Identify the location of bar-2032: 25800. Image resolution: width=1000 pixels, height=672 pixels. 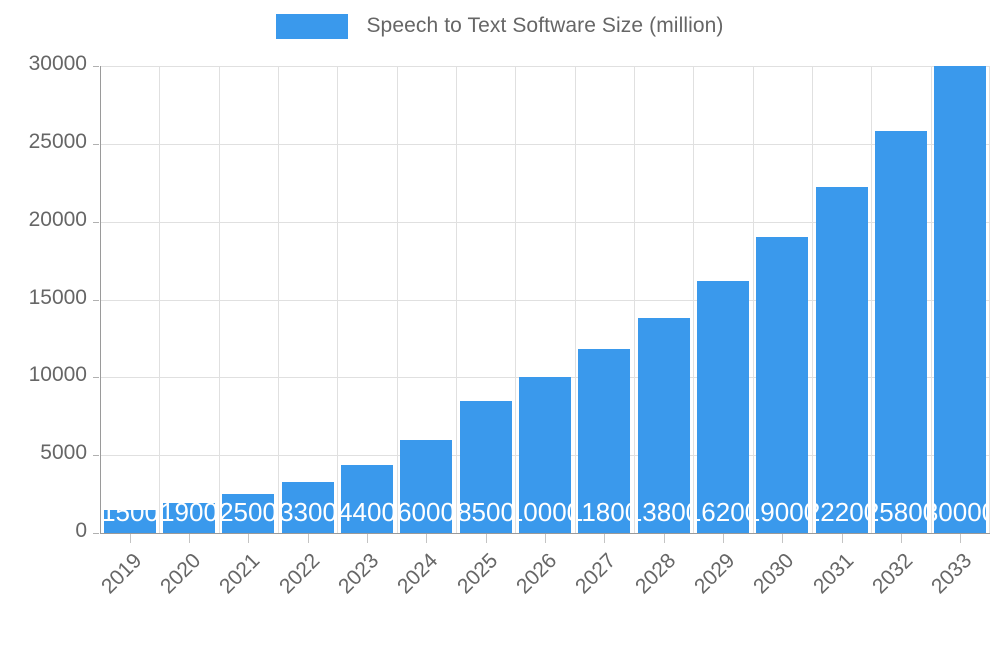
(901, 332).